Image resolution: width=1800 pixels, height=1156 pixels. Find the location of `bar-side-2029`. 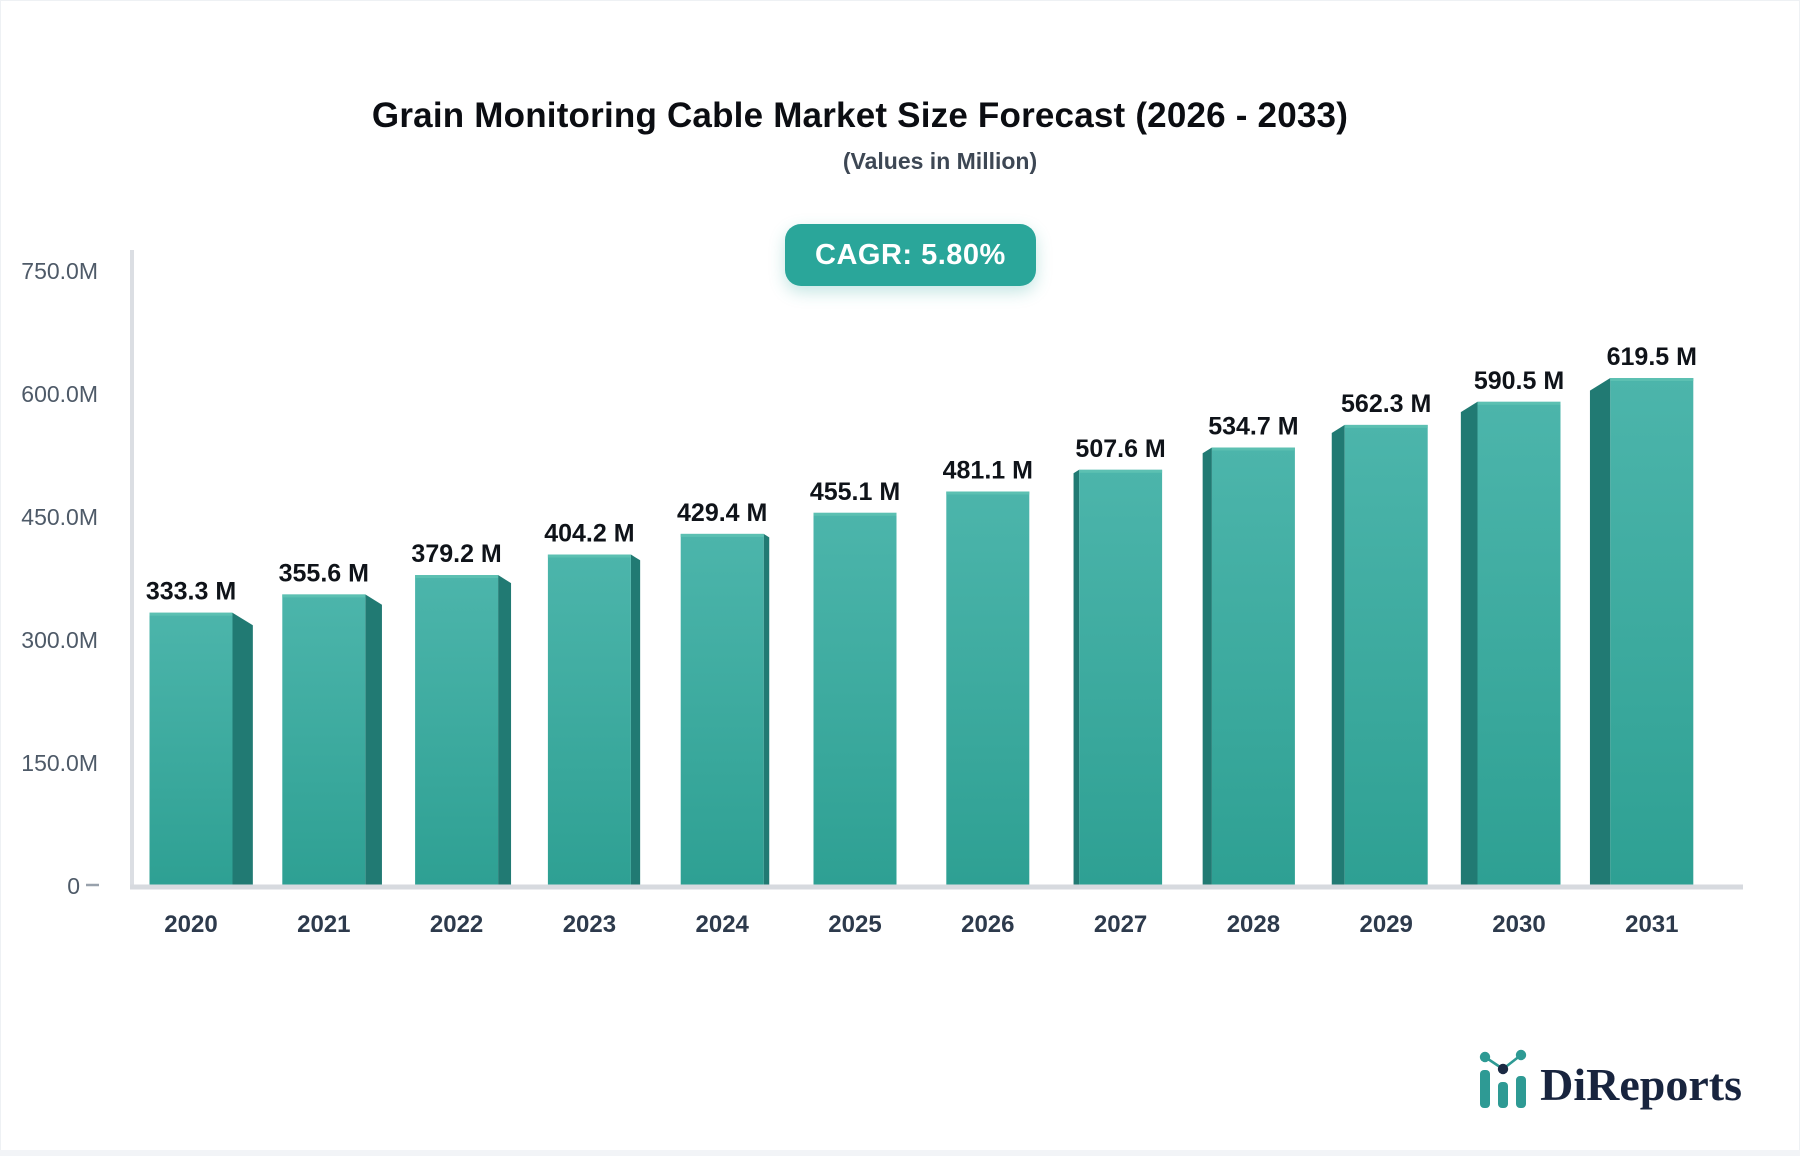

bar-side-2029 is located at coordinates (1338, 654).